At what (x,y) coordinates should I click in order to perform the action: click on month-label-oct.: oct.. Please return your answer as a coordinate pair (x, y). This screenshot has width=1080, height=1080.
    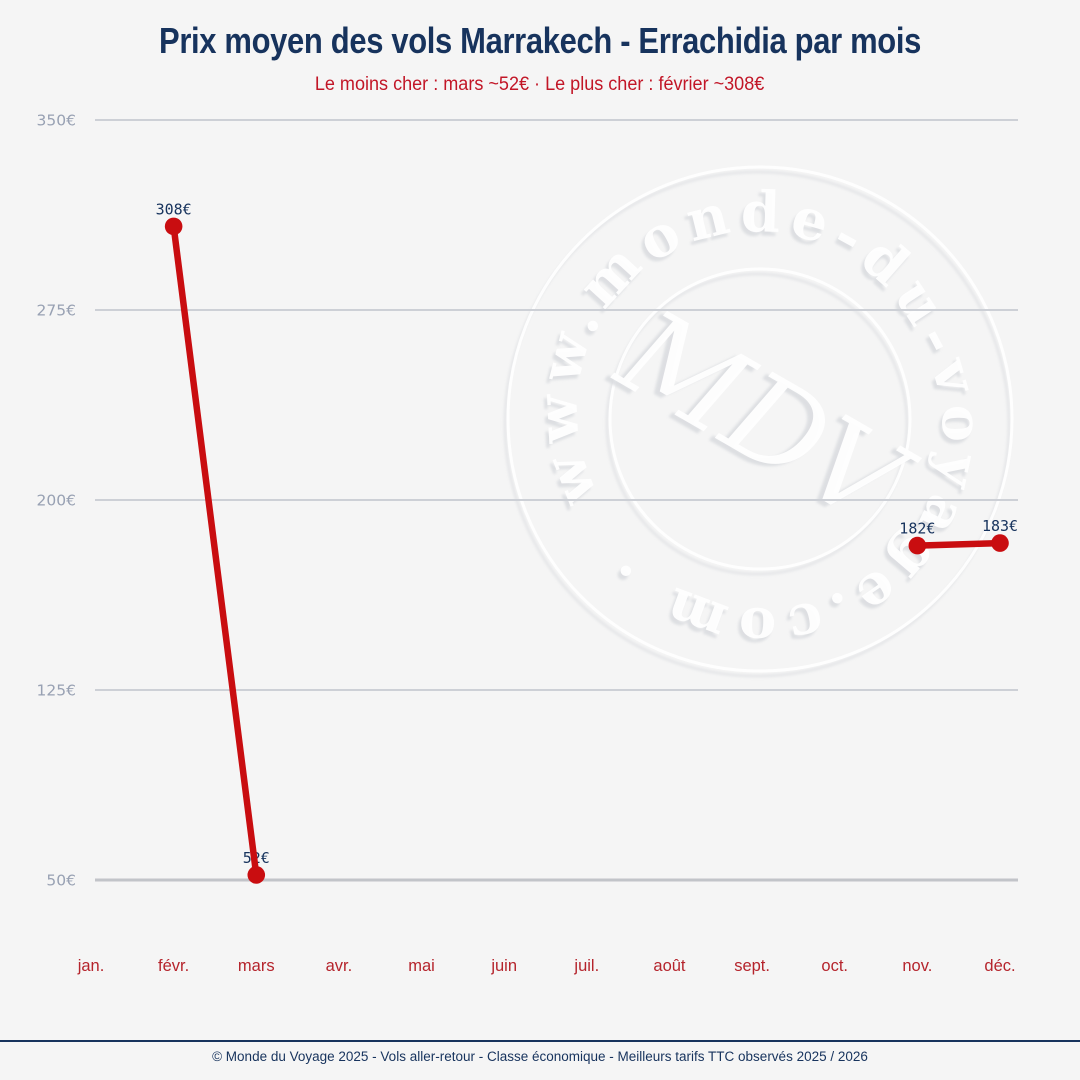
    Looking at the image, I should click on (834, 966).